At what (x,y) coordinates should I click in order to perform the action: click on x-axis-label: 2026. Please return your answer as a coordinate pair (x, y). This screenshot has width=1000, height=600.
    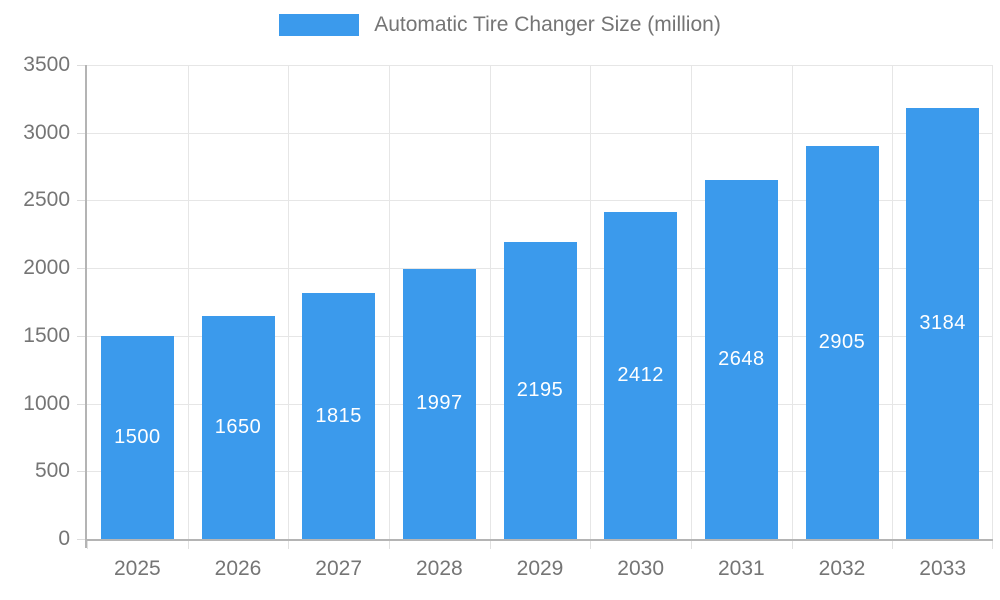
    Looking at the image, I should click on (238, 568).